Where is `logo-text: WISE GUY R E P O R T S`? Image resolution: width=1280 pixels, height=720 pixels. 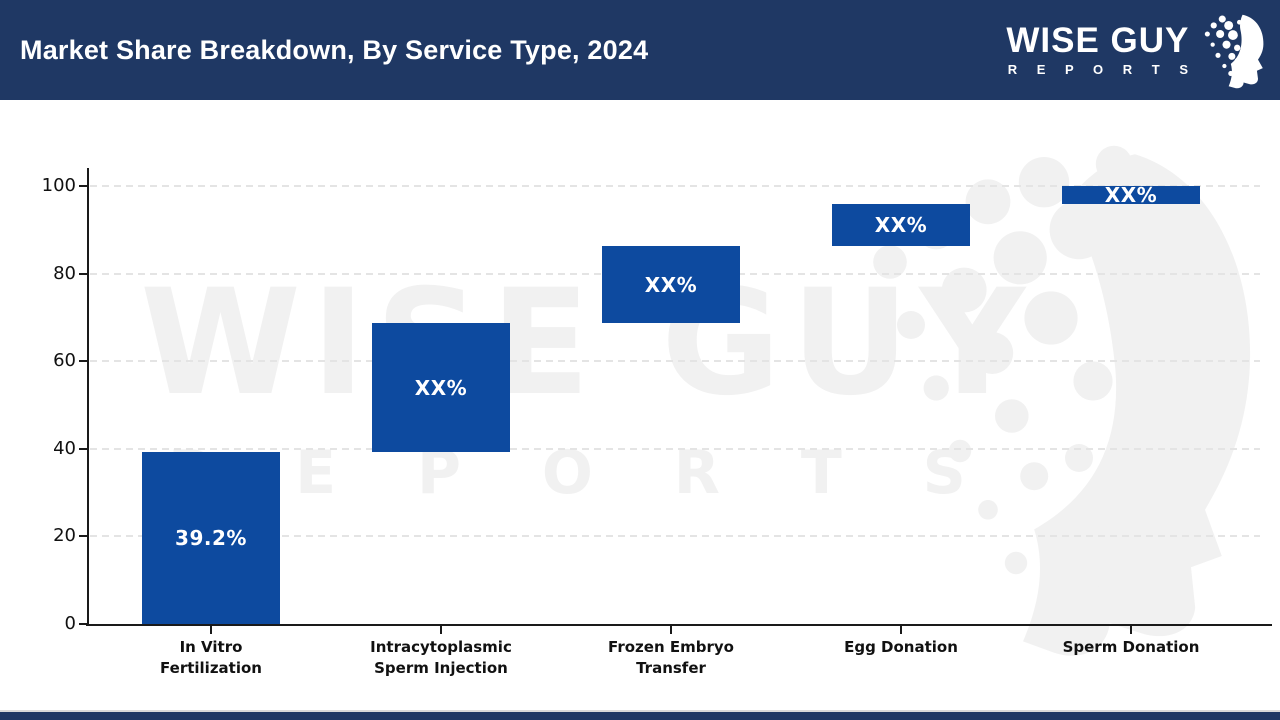 logo-text: WISE GUY R E P O R T S is located at coordinates (1098, 49).